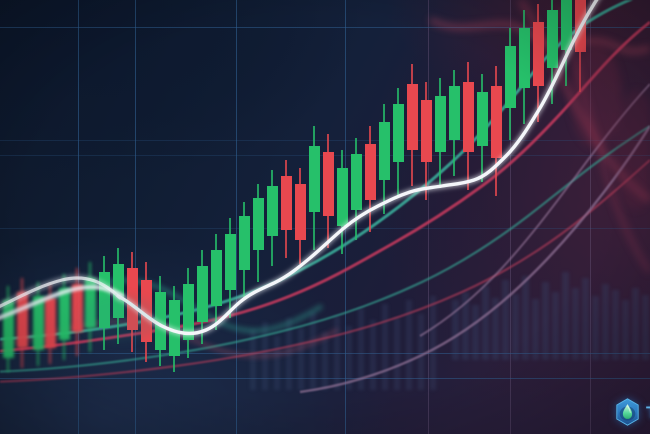 This screenshot has height=434, width=650. Describe the element at coordinates (627, 412) in the screenshot. I see `hexagon-droplet-icon` at that location.